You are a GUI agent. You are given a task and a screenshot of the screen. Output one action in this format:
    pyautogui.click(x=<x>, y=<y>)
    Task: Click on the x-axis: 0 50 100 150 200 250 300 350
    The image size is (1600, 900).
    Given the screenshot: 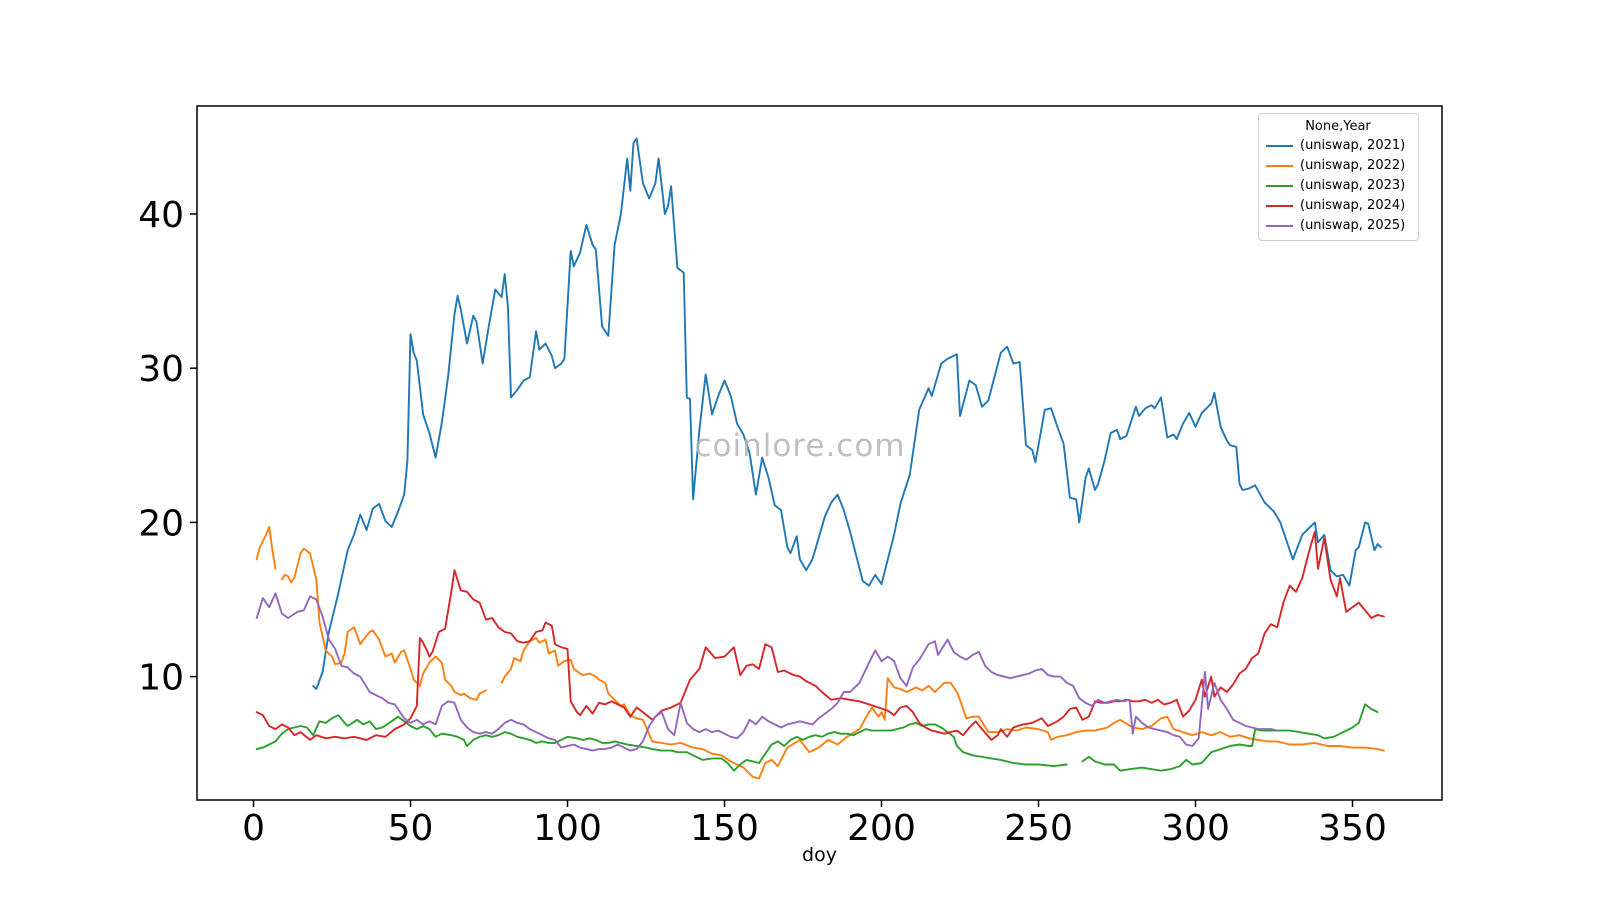 What is the action you would take?
    pyautogui.click(x=814, y=824)
    